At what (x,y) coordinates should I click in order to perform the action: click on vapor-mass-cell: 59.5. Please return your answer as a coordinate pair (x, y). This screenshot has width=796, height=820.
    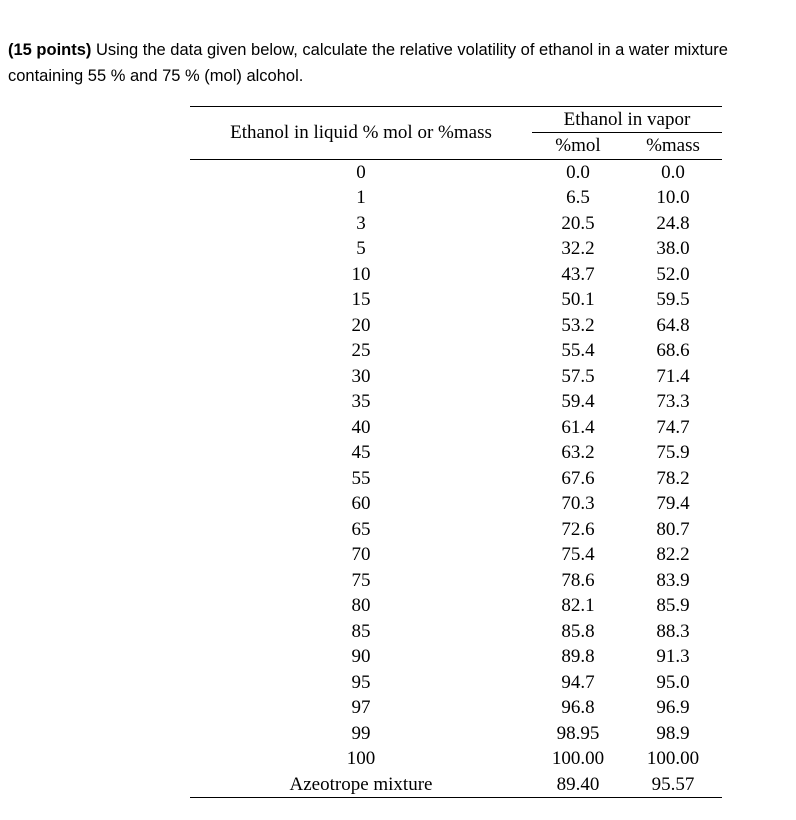
    Looking at the image, I should click on (673, 300).